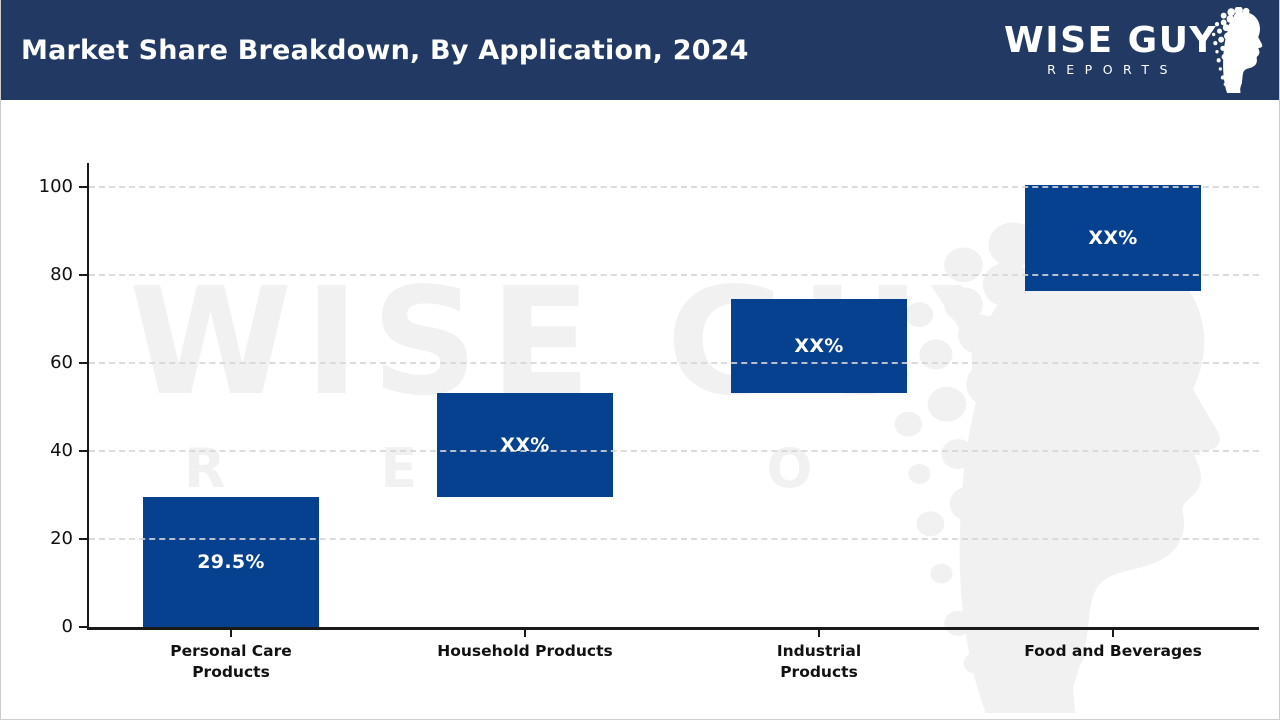 This screenshot has height=720, width=1280. I want to click on brand-face-icon, so click(1237, 50).